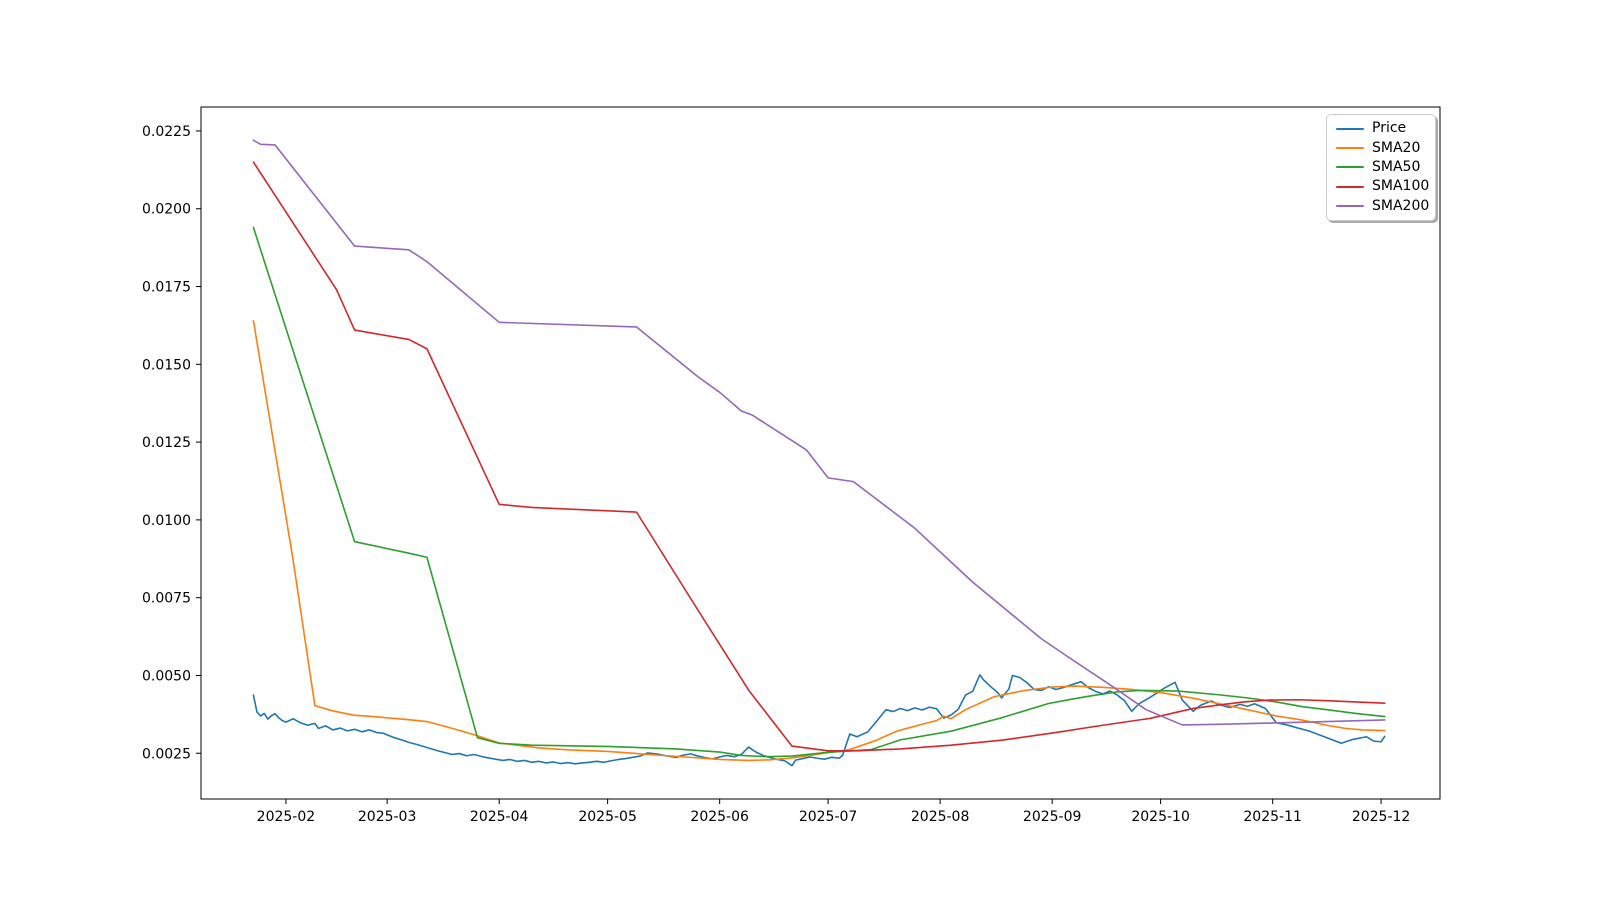 The width and height of the screenshot is (1600, 900). I want to click on legend-box: Price SMA20 SMA50 SMA100 SMA200, so click(1381, 167).